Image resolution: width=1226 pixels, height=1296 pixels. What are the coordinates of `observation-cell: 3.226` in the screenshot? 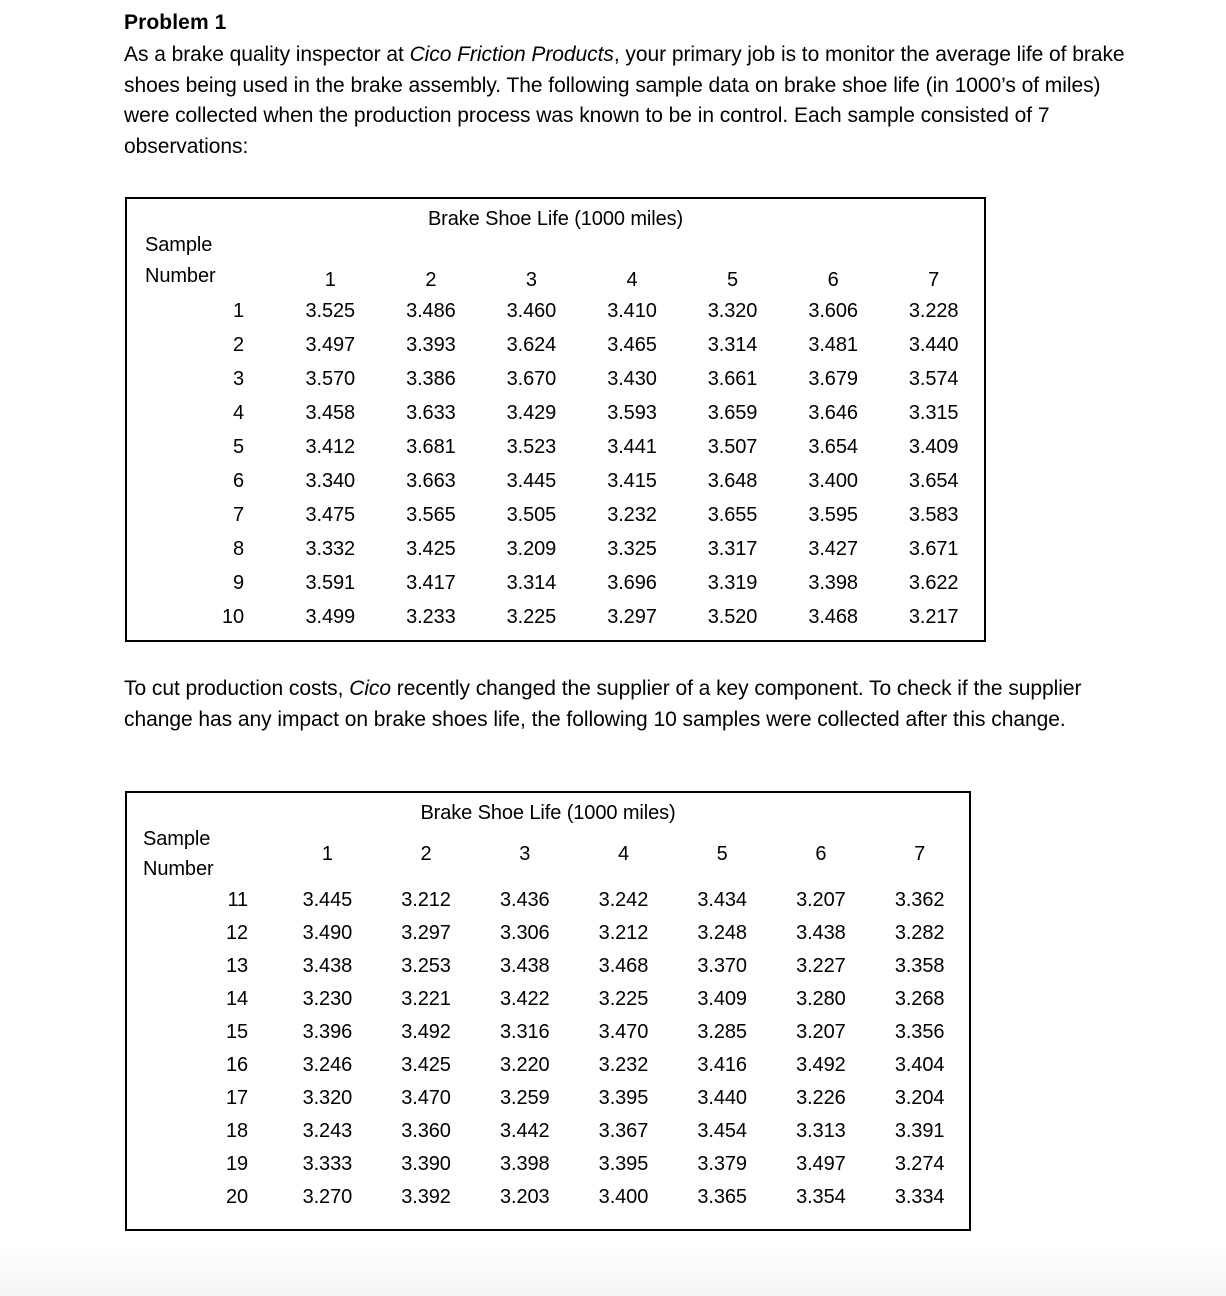 It's located at (821, 1098).